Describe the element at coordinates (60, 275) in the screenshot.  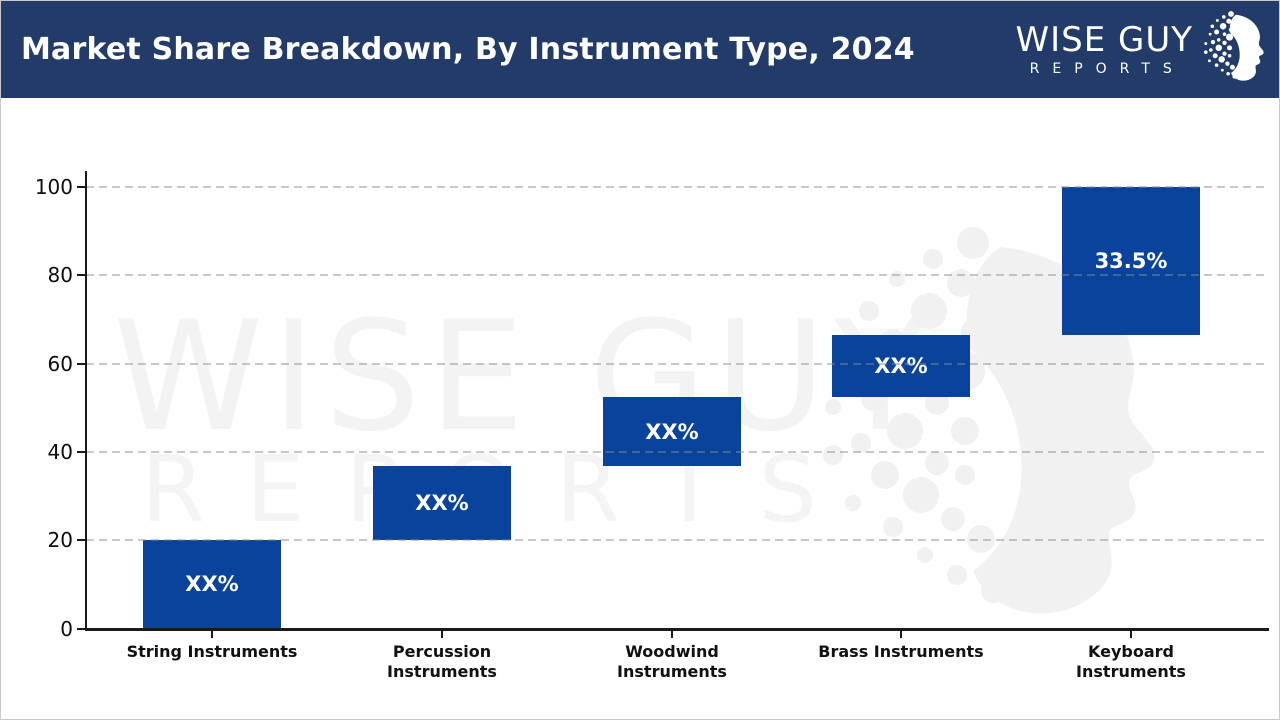
I see `y-tick-label: 80` at that location.